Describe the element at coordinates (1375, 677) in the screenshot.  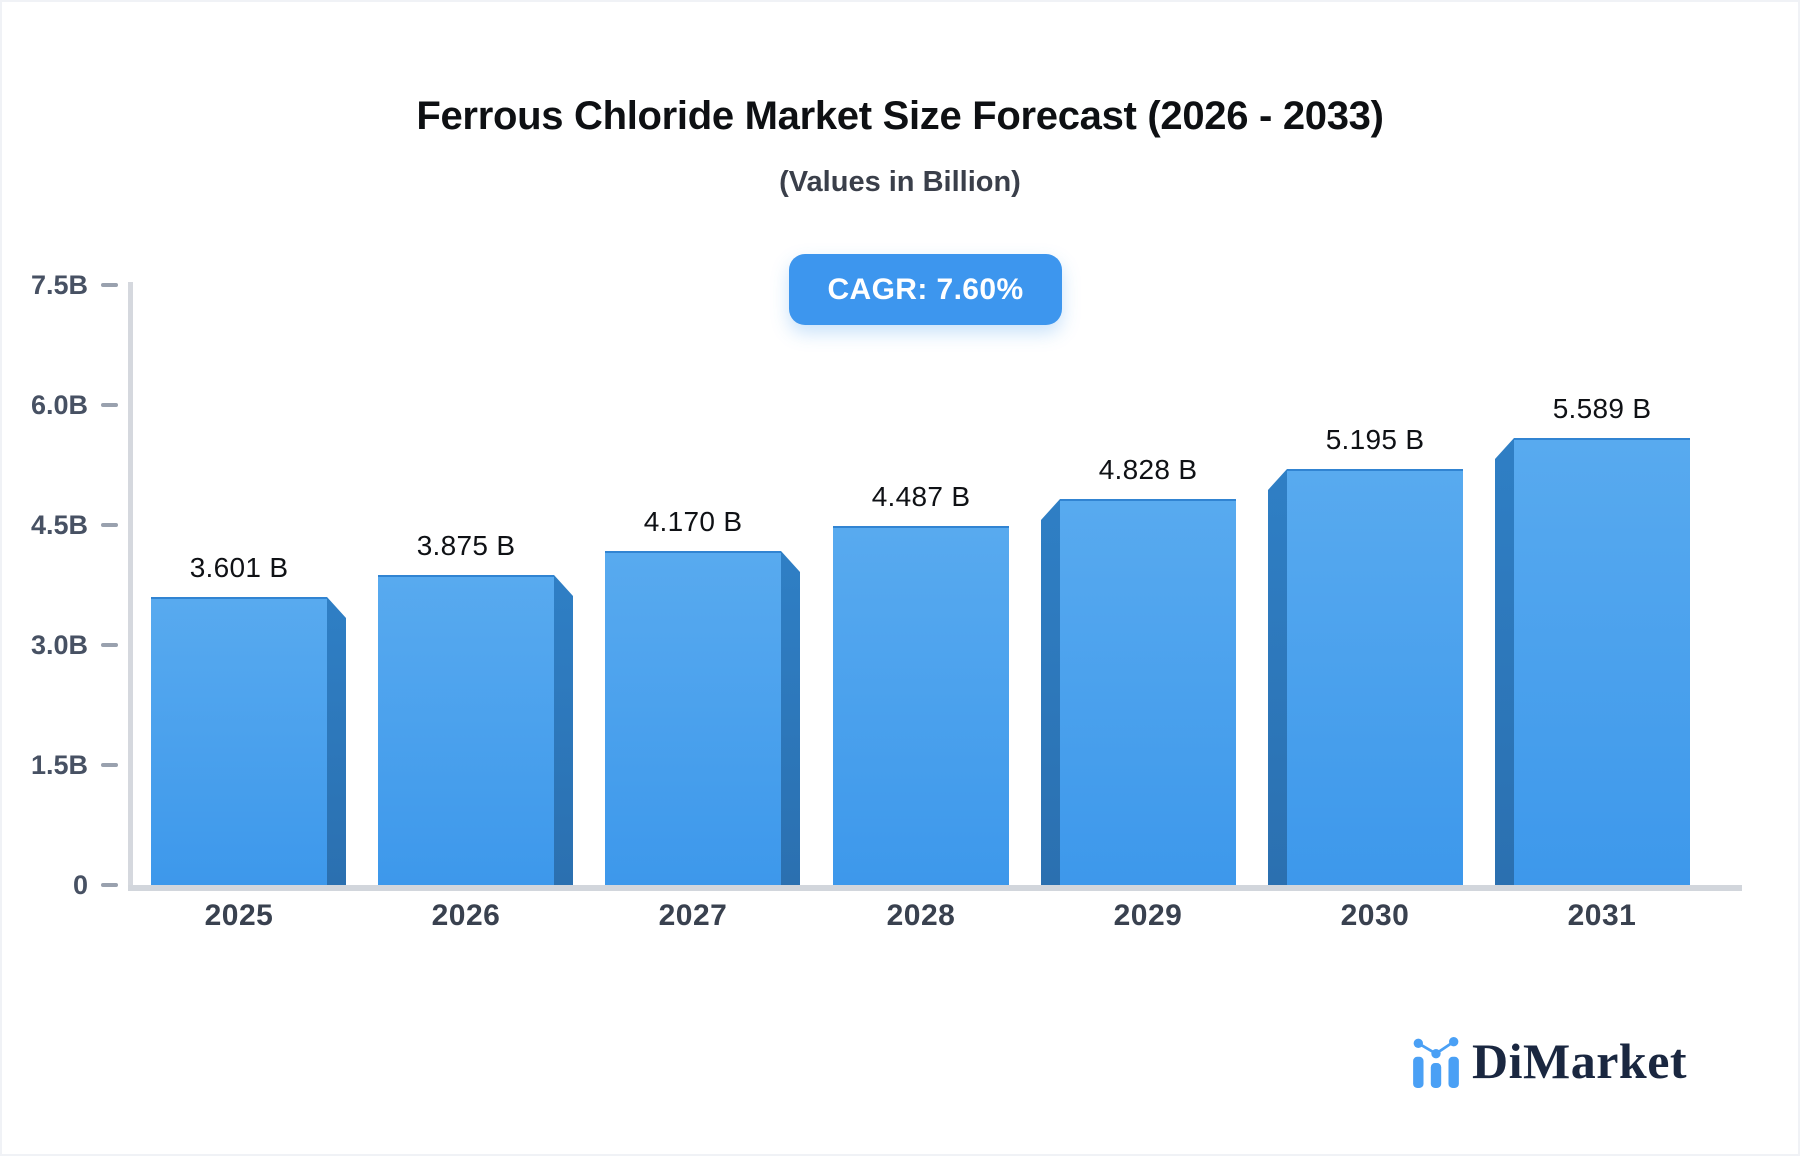
I see `bar-2030` at that location.